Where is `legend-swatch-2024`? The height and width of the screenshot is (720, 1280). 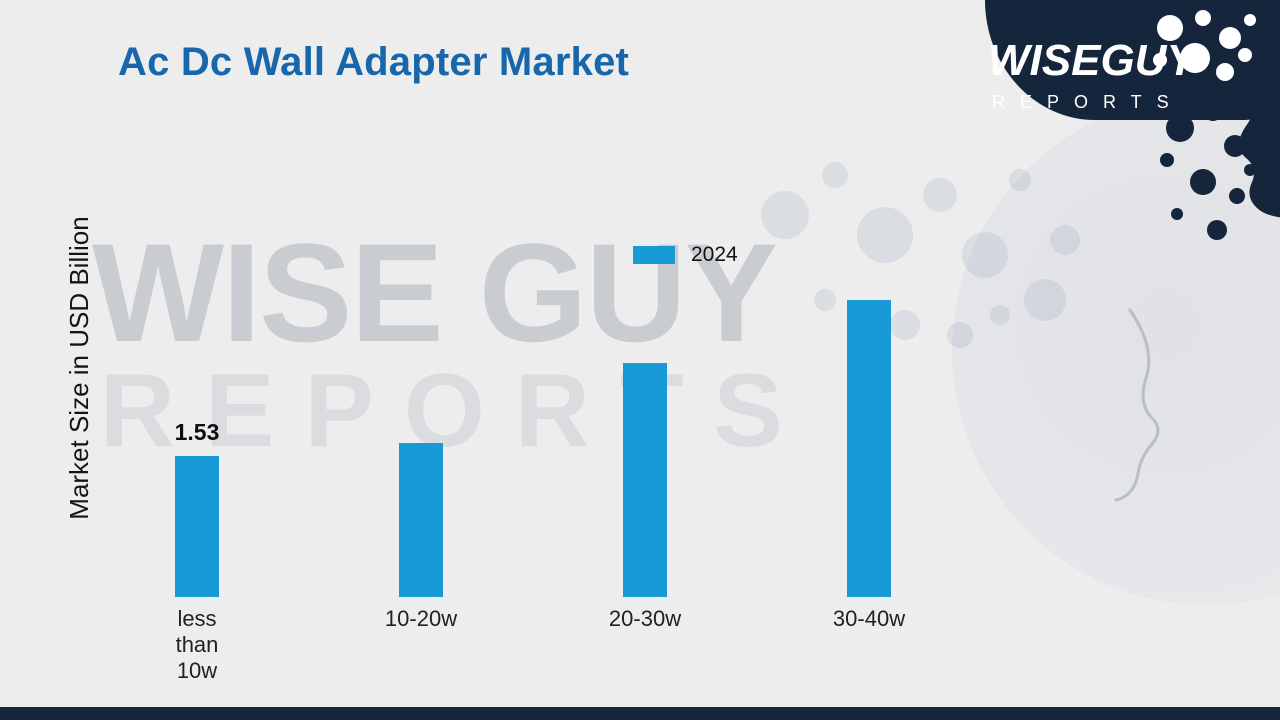 legend-swatch-2024 is located at coordinates (654, 255).